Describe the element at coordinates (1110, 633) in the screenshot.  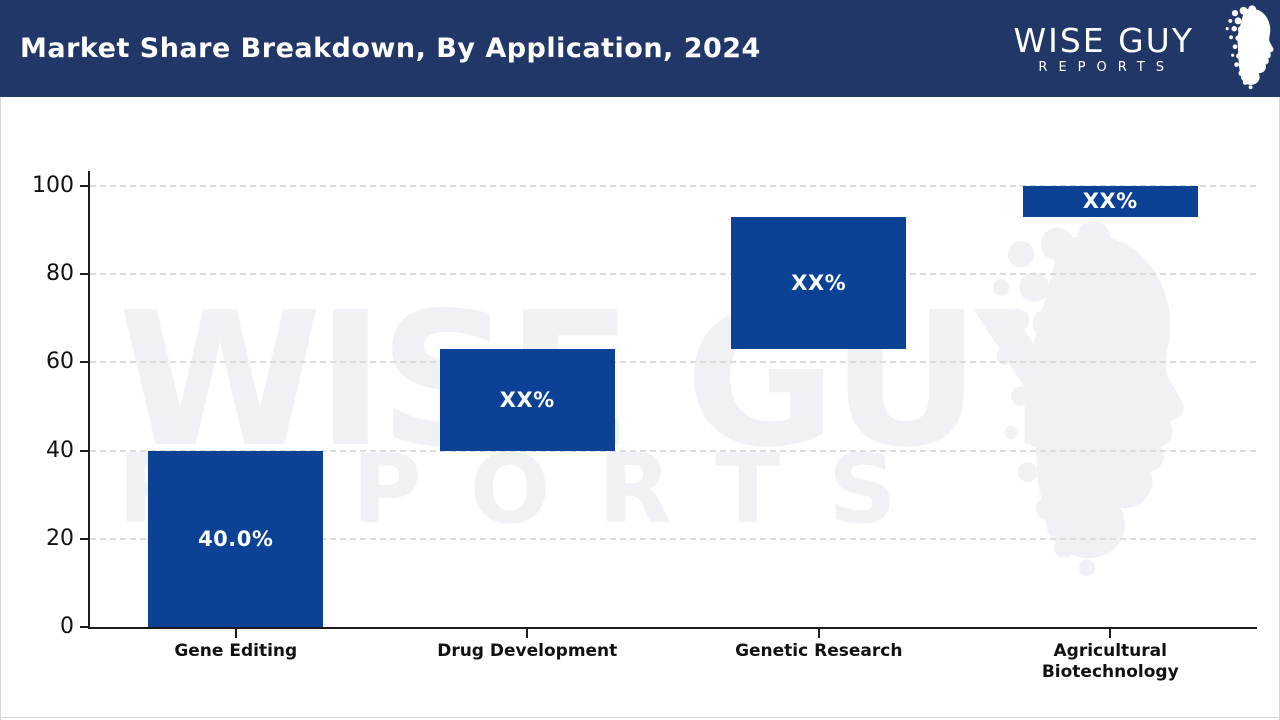
I see `x-tick-mark-agricultural-biotechnology` at that location.